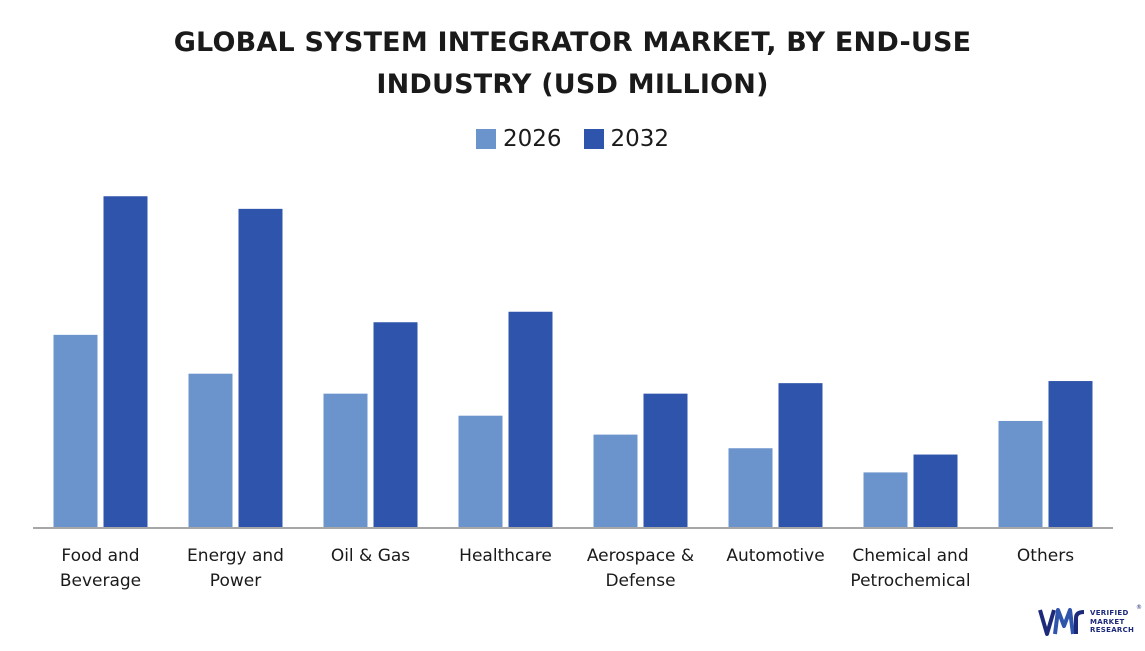 The image size is (1145, 651). What do you see at coordinates (640, 139) in the screenshot?
I see `legend-label-2032: 2032` at bounding box center [640, 139].